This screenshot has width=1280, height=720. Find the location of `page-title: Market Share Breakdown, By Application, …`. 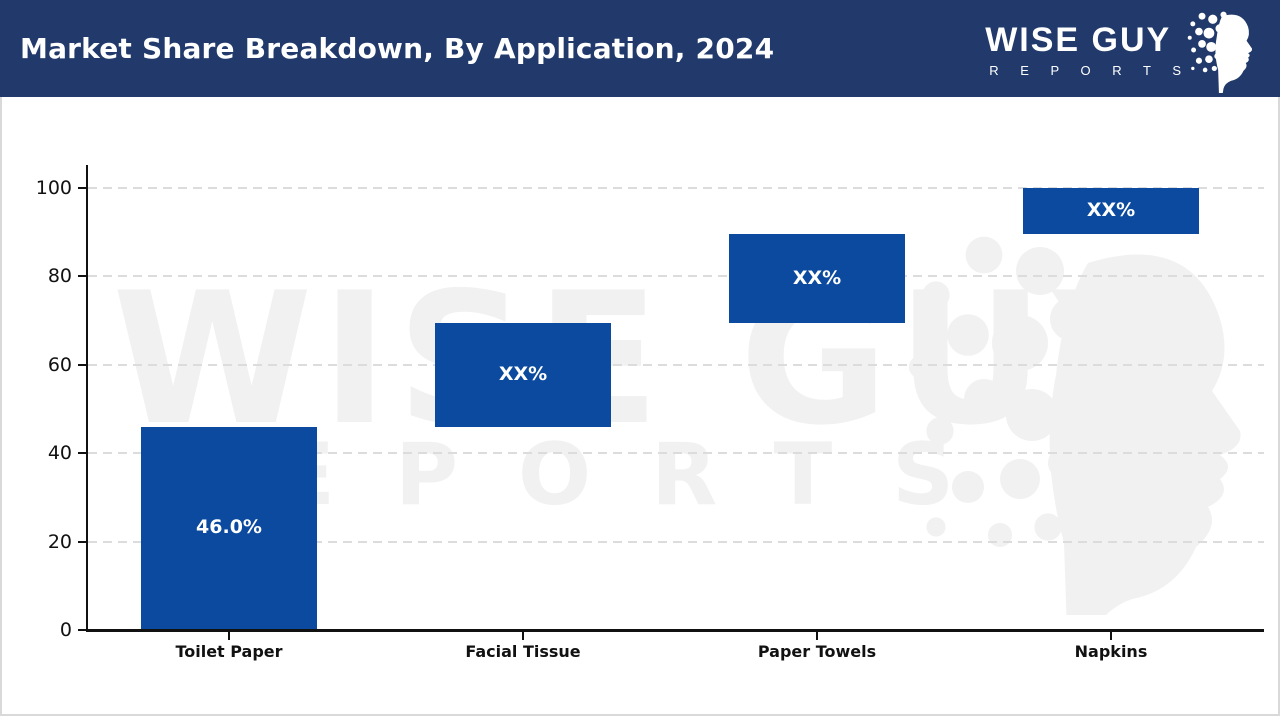

page-title: Market Share Breakdown, By Application, … is located at coordinates (397, 48).